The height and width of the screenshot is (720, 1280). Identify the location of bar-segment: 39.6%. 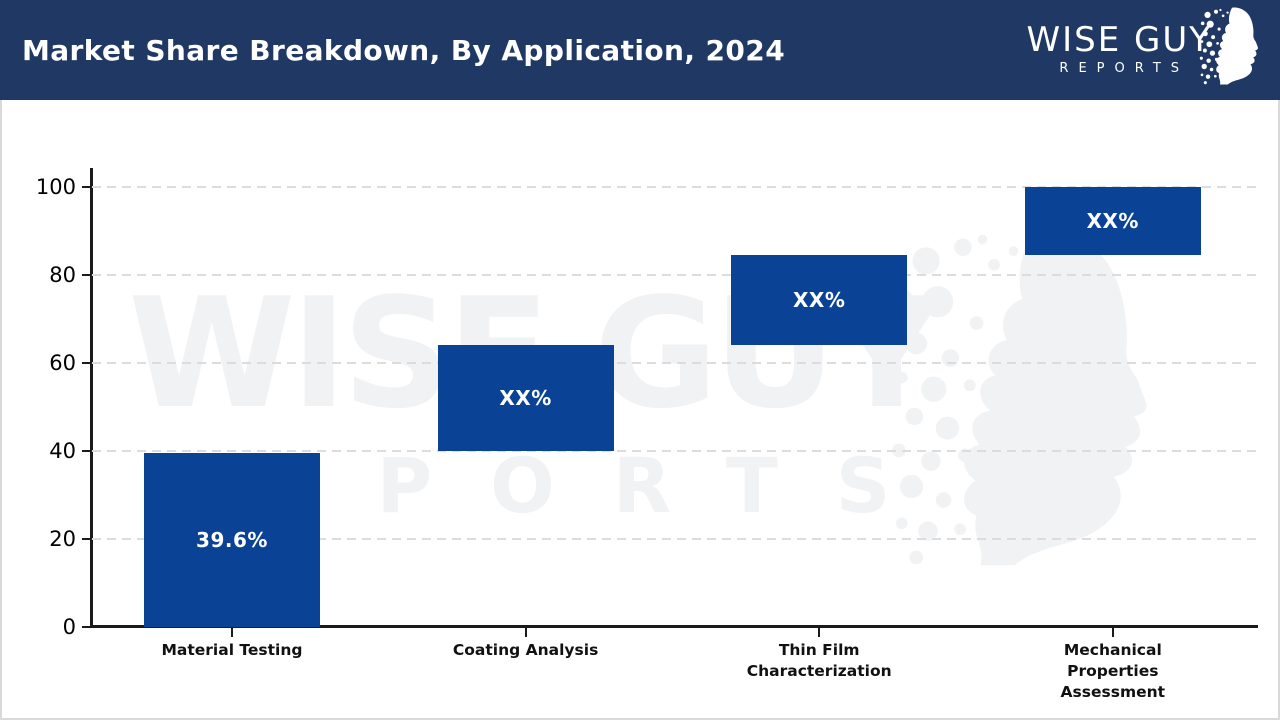
(232, 539).